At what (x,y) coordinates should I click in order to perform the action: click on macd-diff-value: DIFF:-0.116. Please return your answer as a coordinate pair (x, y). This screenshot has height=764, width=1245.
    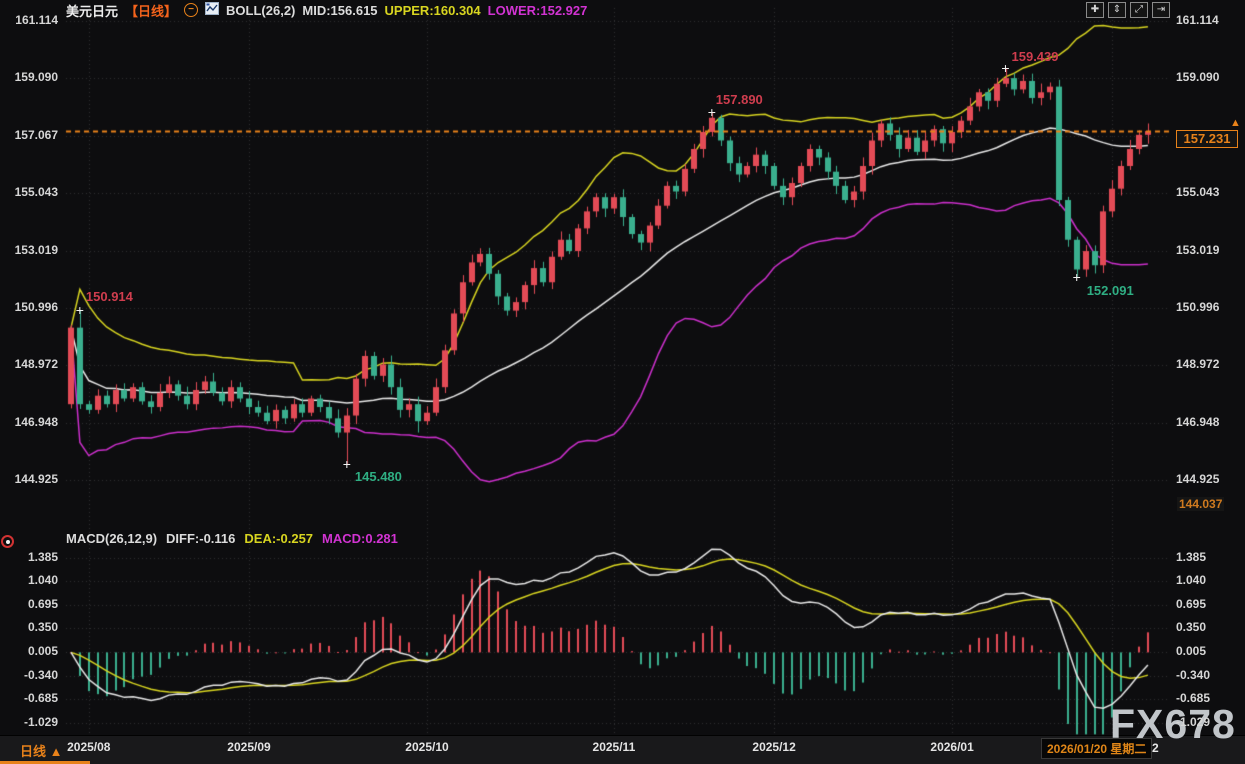
    Looking at the image, I should click on (201, 538).